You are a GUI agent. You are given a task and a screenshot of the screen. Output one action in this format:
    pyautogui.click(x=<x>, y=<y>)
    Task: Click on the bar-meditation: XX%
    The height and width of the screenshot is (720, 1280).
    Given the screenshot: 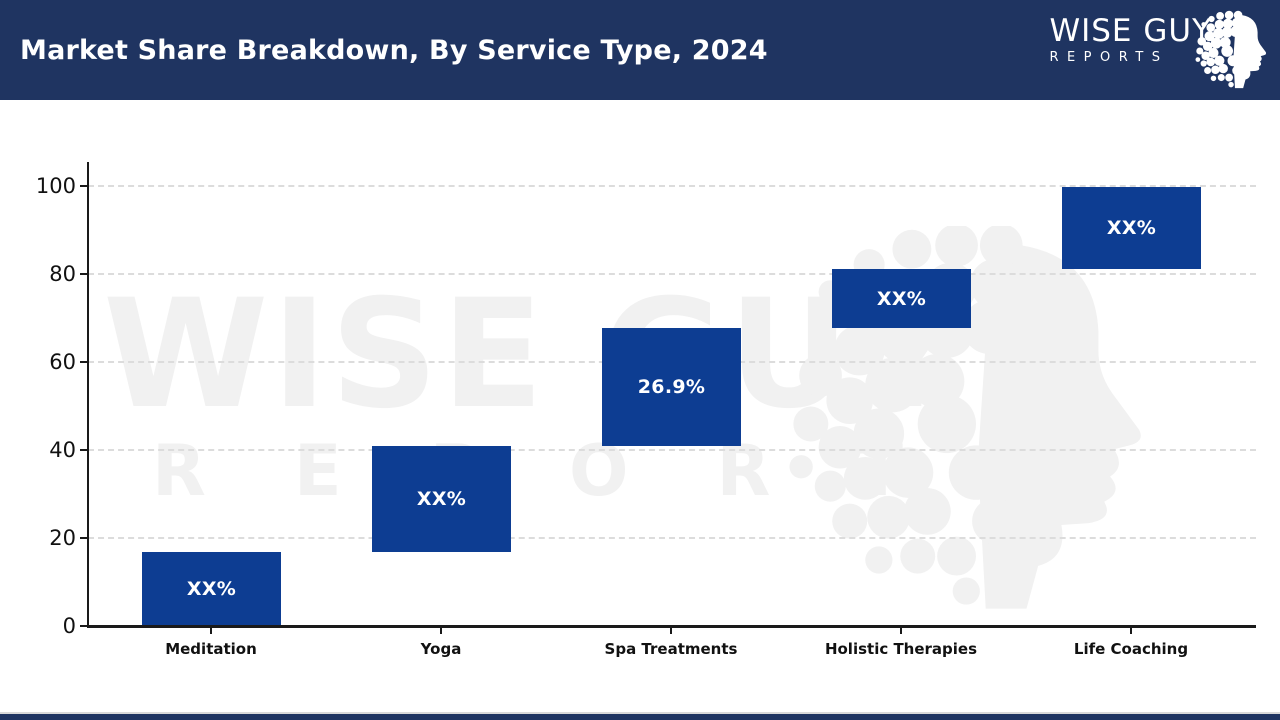 What is the action you would take?
    pyautogui.click(x=211, y=589)
    